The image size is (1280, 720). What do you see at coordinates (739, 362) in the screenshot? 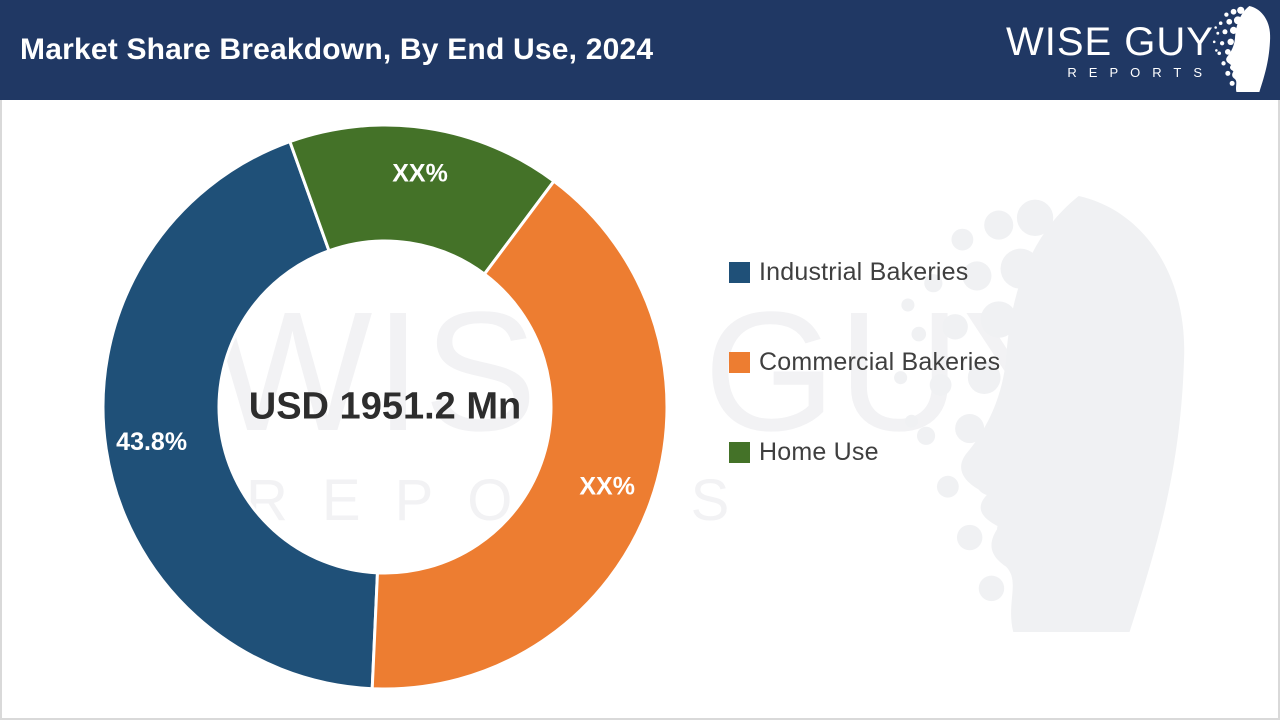
I see `legend-swatch-orange-icon` at bounding box center [739, 362].